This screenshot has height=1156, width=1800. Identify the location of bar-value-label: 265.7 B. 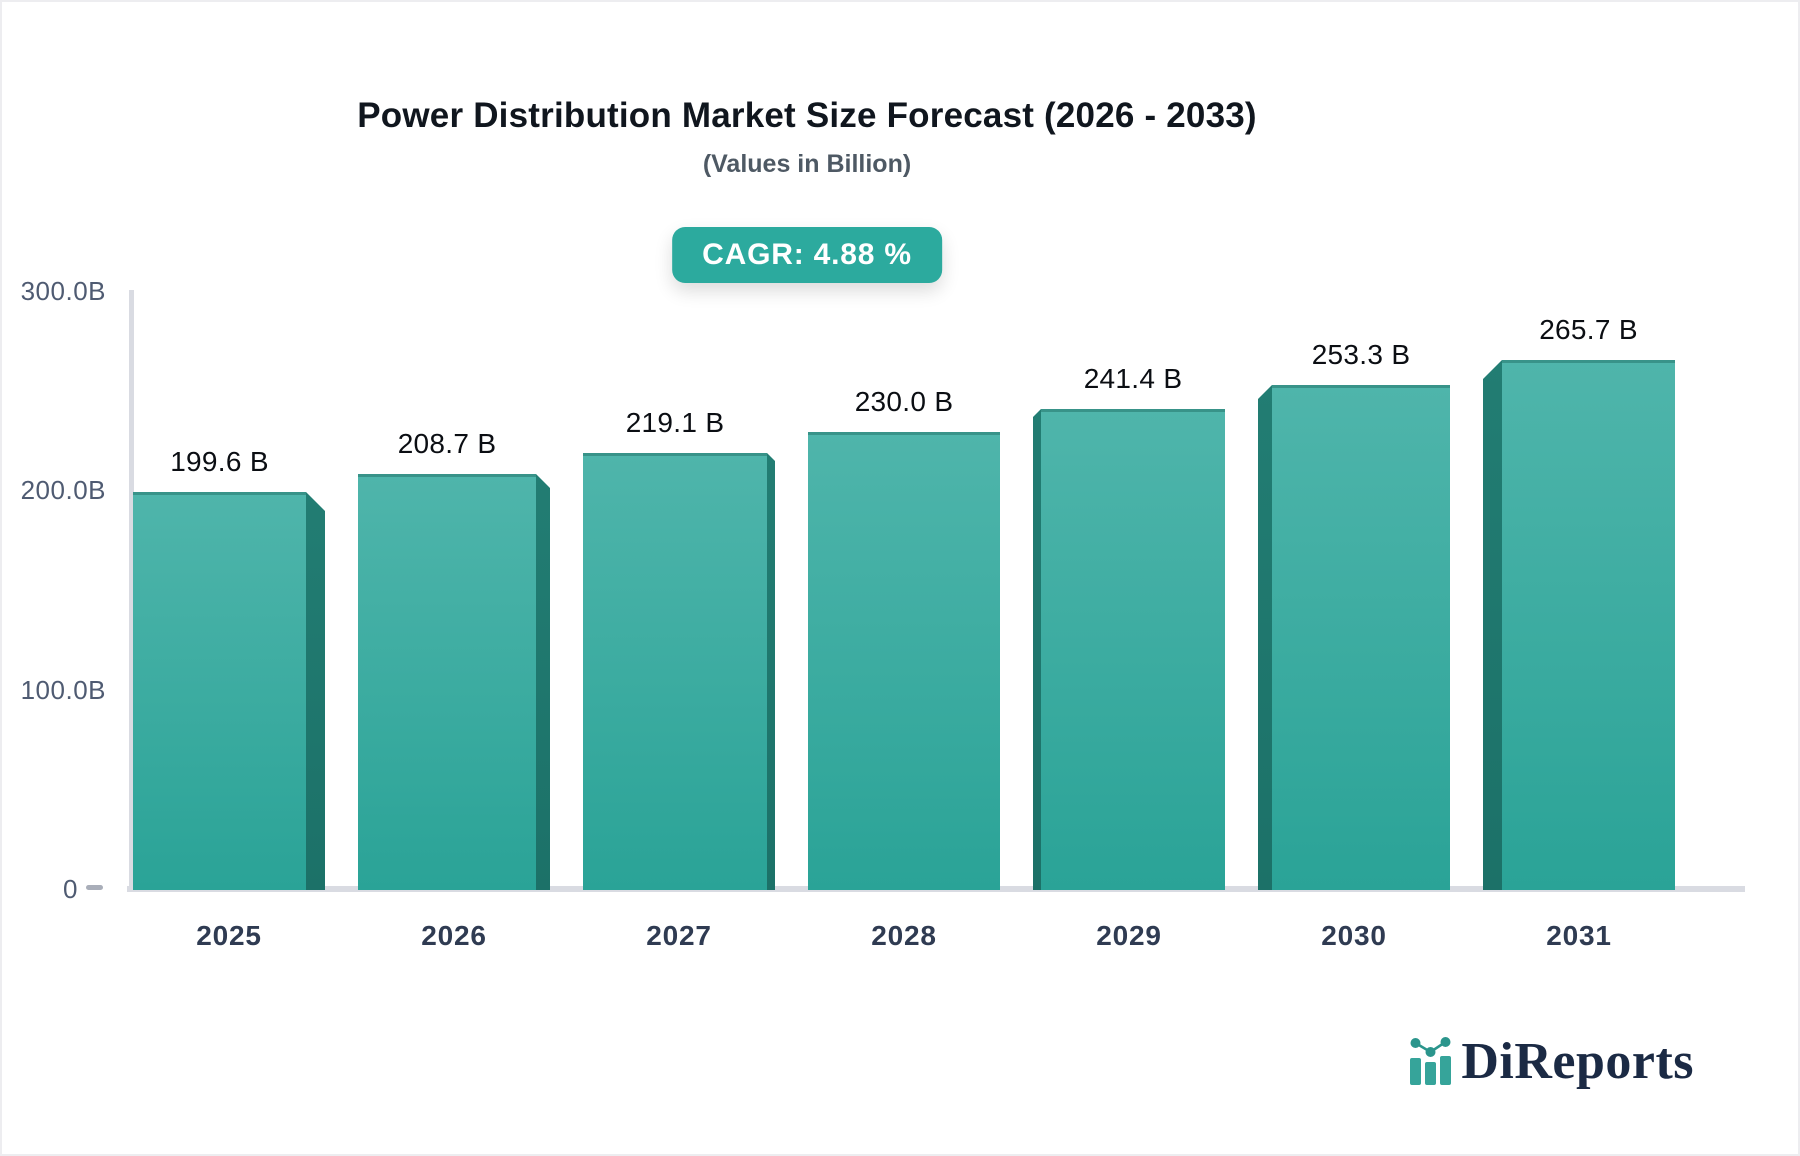
(1588, 329).